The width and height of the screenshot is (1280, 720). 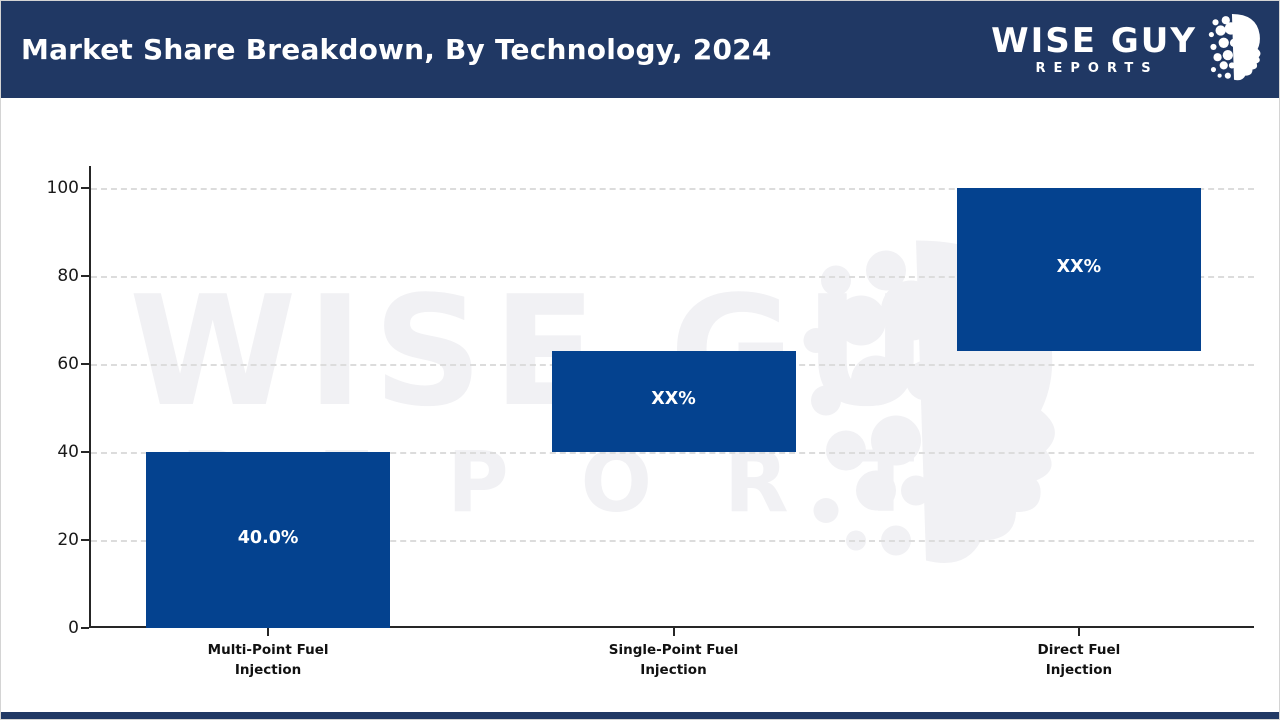 What do you see at coordinates (1097, 68) in the screenshot?
I see `logo-reports-label: REPORTS` at bounding box center [1097, 68].